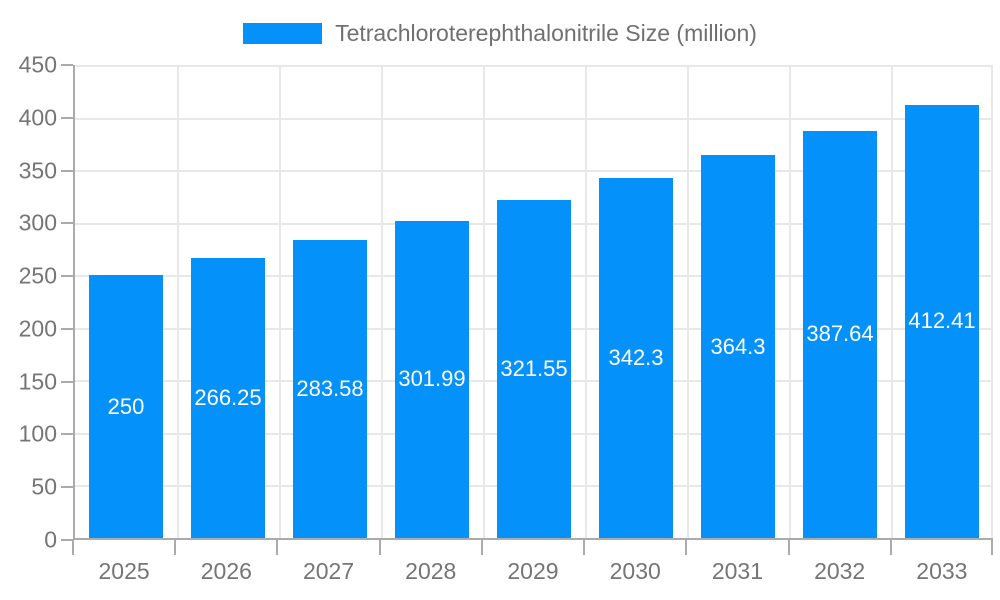 The height and width of the screenshot is (600, 1000). What do you see at coordinates (328, 570) in the screenshot?
I see `x-tick-label: 2027` at bounding box center [328, 570].